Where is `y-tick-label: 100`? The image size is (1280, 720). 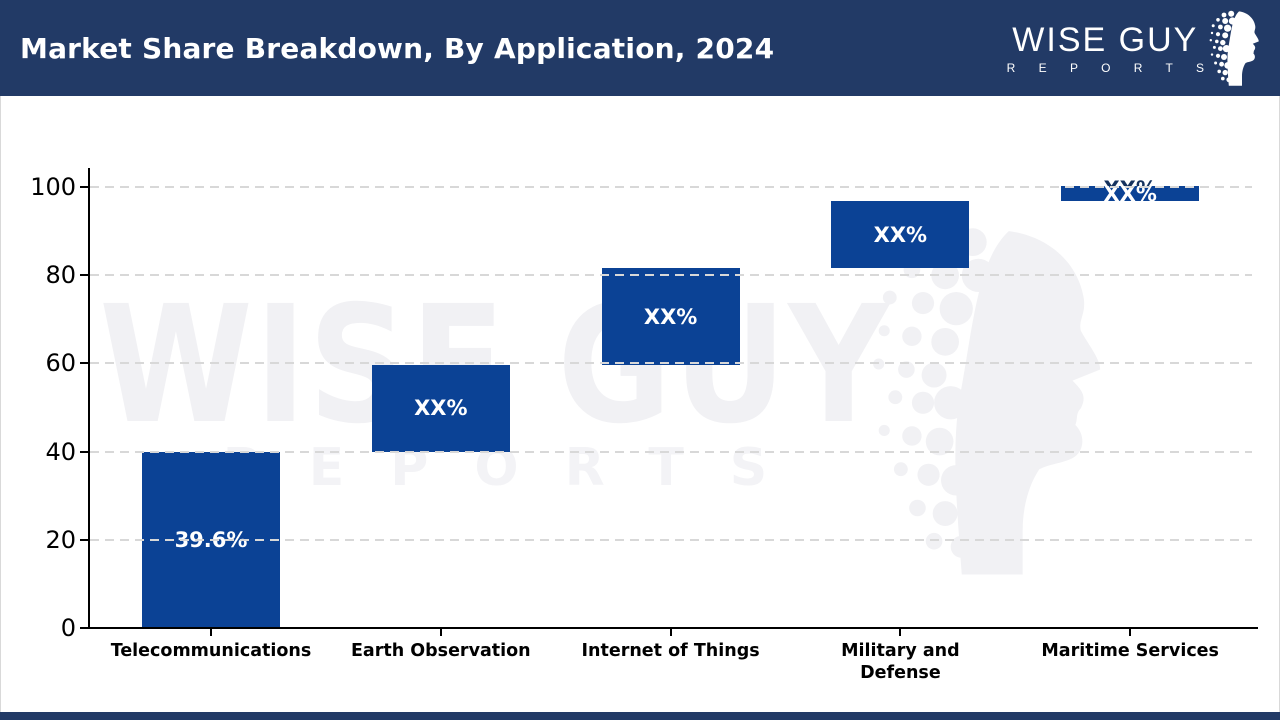
y-tick-label: 100 is located at coordinates (53, 187).